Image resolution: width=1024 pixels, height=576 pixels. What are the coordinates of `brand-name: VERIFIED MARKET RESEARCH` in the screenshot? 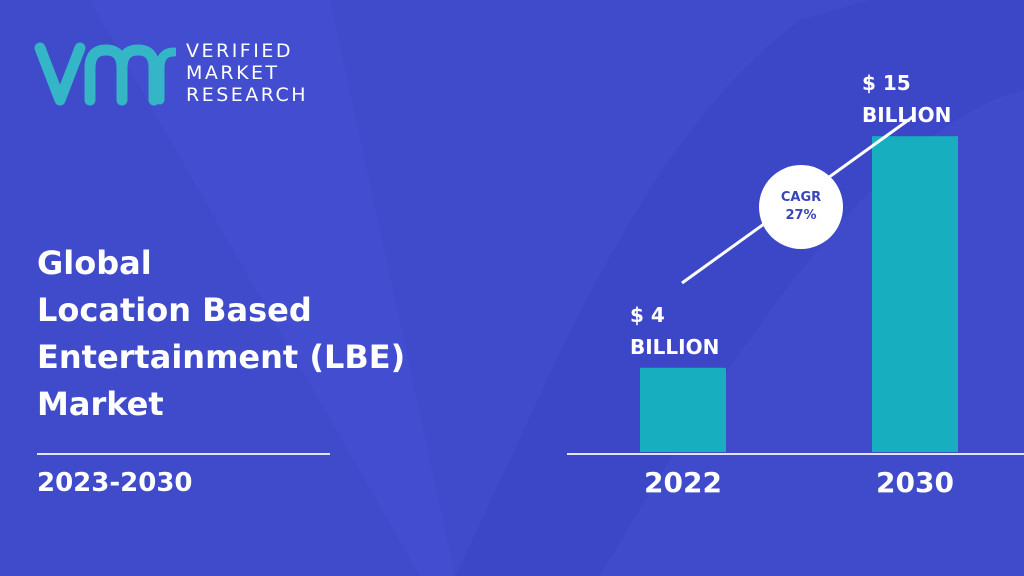 It's located at (247, 73).